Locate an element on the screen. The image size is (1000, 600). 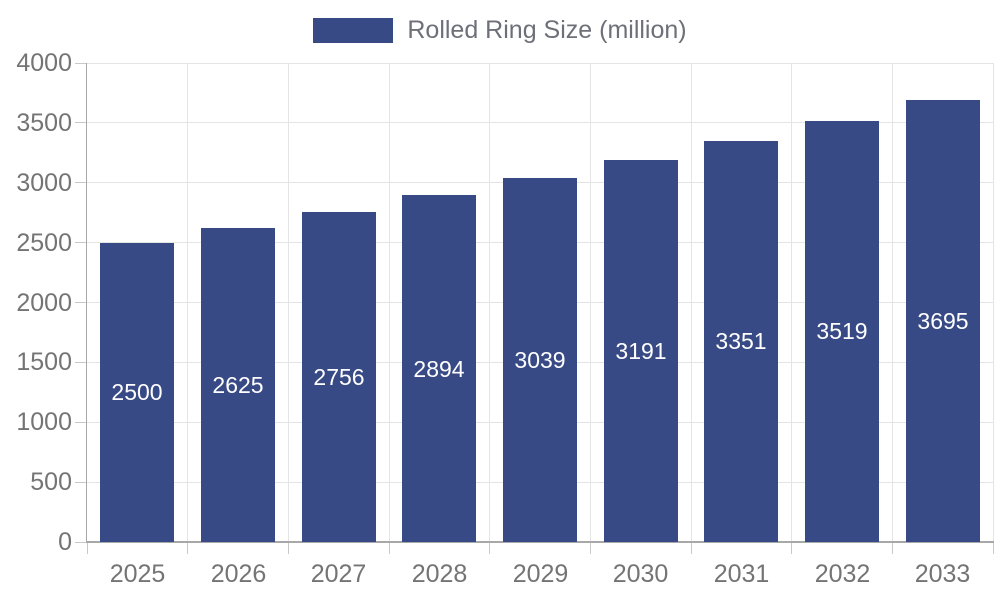
y-tick-label: 1500 is located at coordinates (44, 362).